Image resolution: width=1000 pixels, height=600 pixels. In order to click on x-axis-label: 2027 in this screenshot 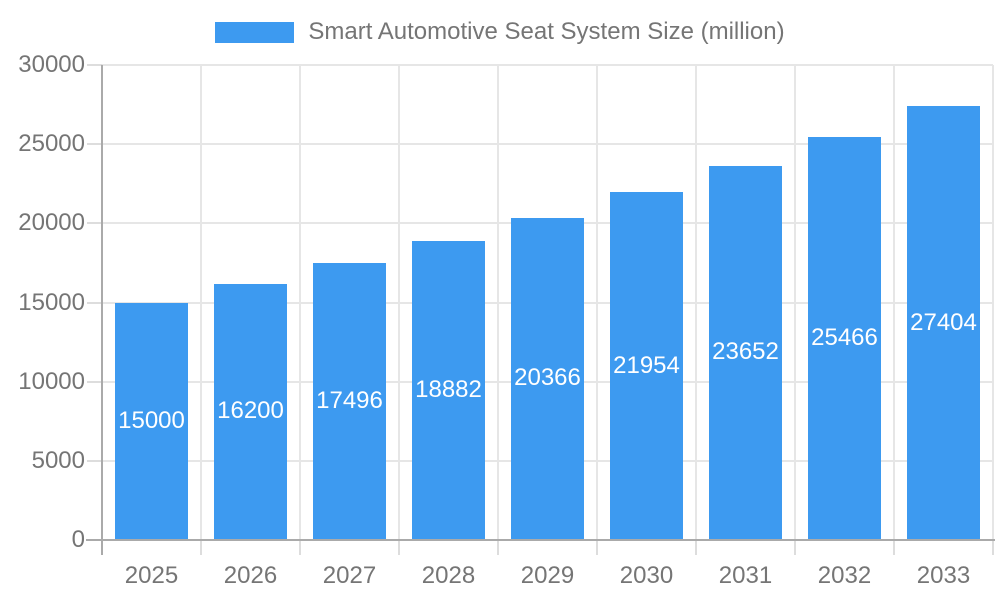, I will do `click(349, 575)`.